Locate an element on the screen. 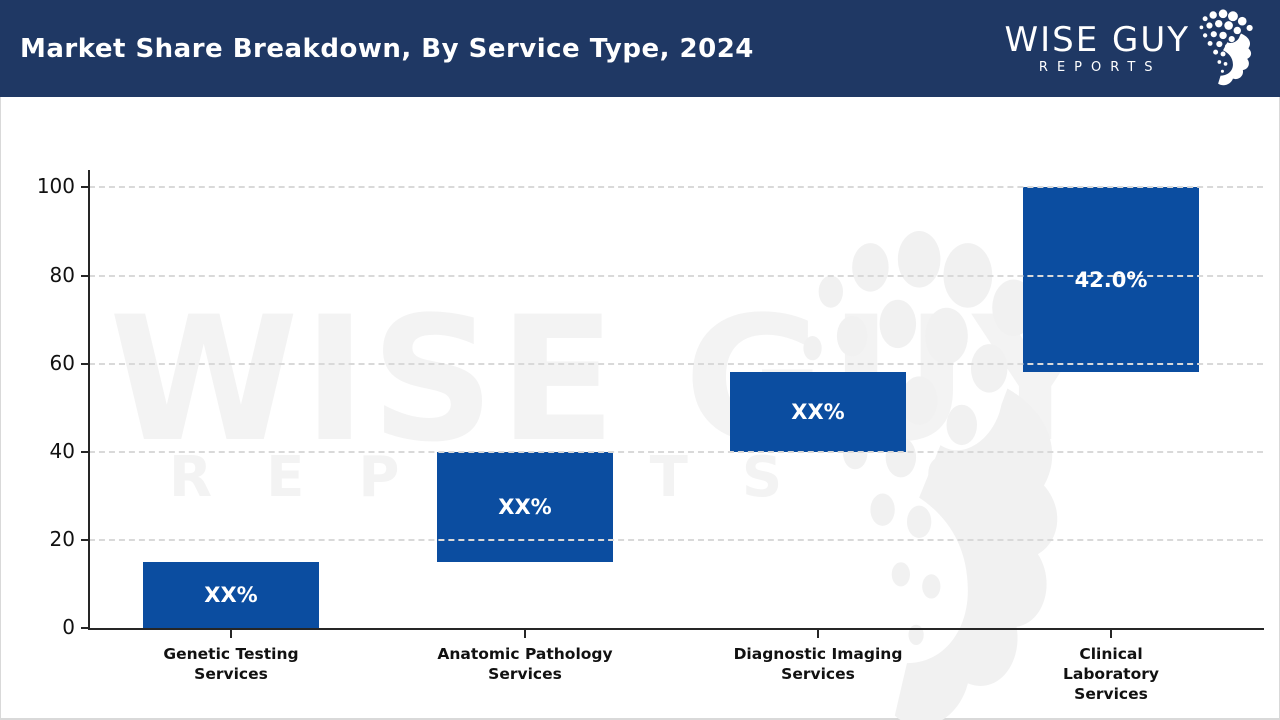 The height and width of the screenshot is (720, 1280). y-tick-label: 60 is located at coordinates (62, 362).